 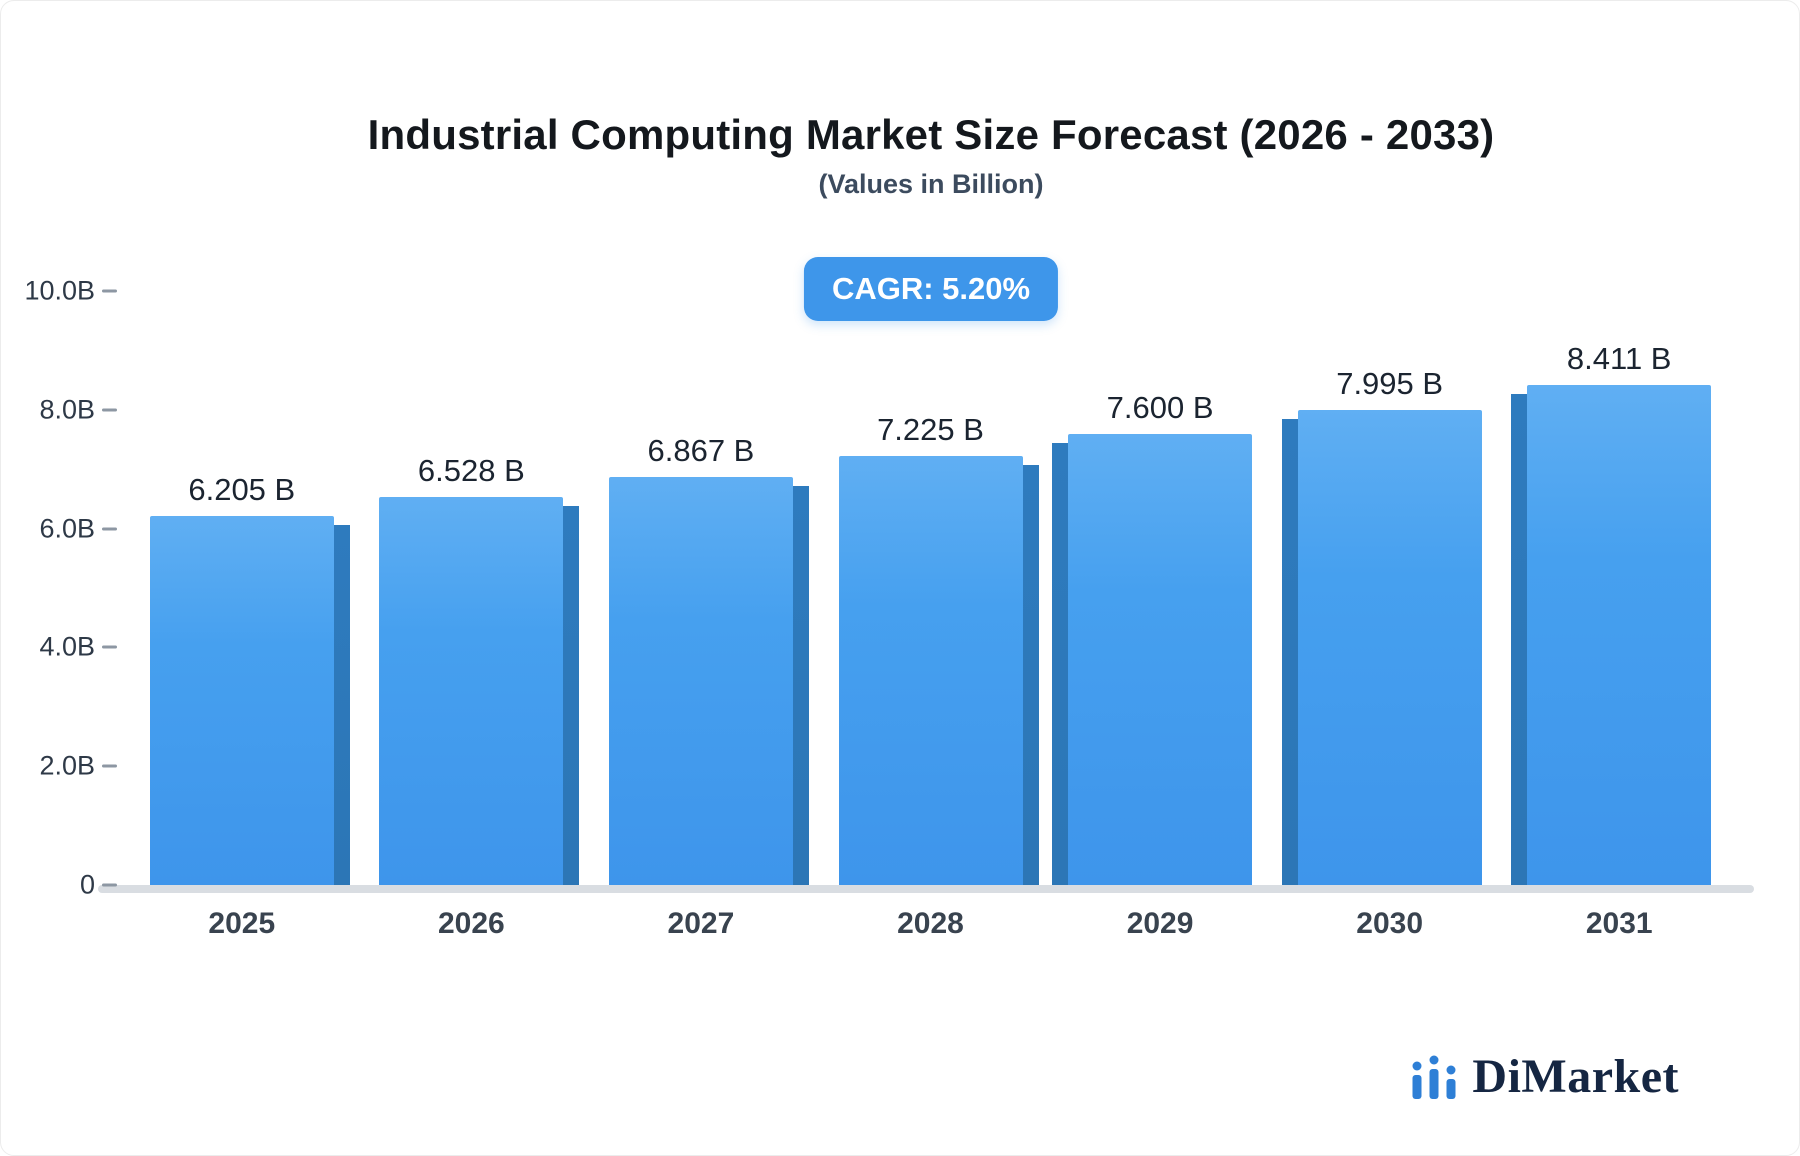 What do you see at coordinates (931, 289) in the screenshot?
I see `cagr-badge: CAGR: 5.20%` at bounding box center [931, 289].